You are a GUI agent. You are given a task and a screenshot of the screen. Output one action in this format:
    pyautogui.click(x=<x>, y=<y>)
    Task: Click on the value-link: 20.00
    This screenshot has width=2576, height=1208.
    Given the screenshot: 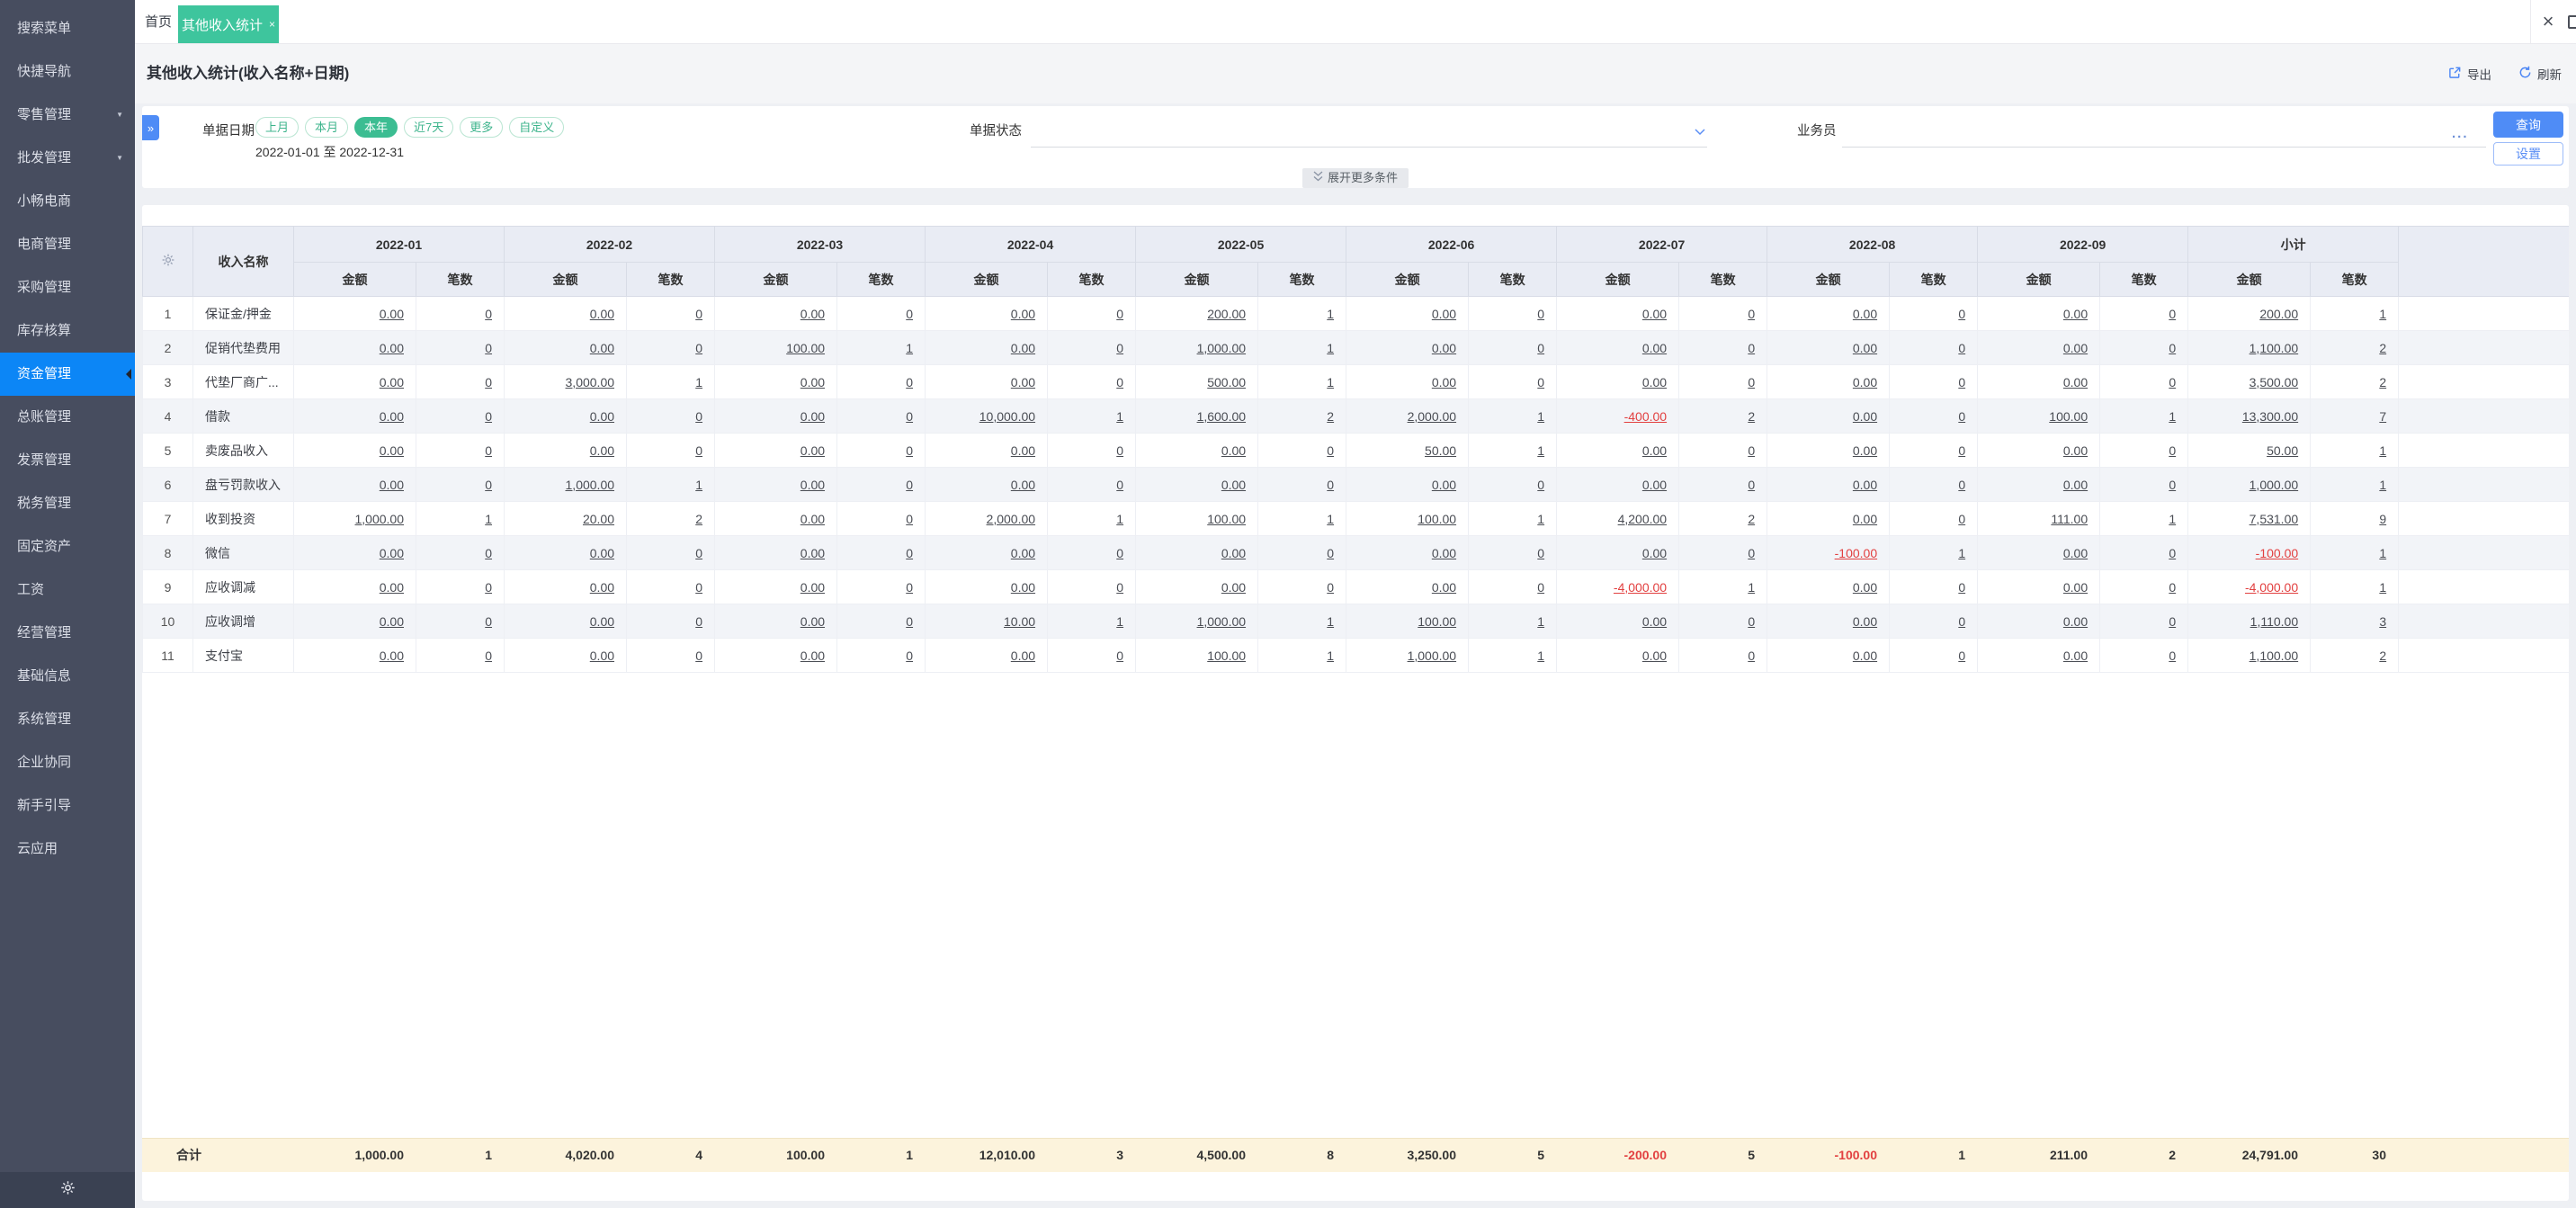 What is the action you would take?
    pyautogui.click(x=566, y=518)
    